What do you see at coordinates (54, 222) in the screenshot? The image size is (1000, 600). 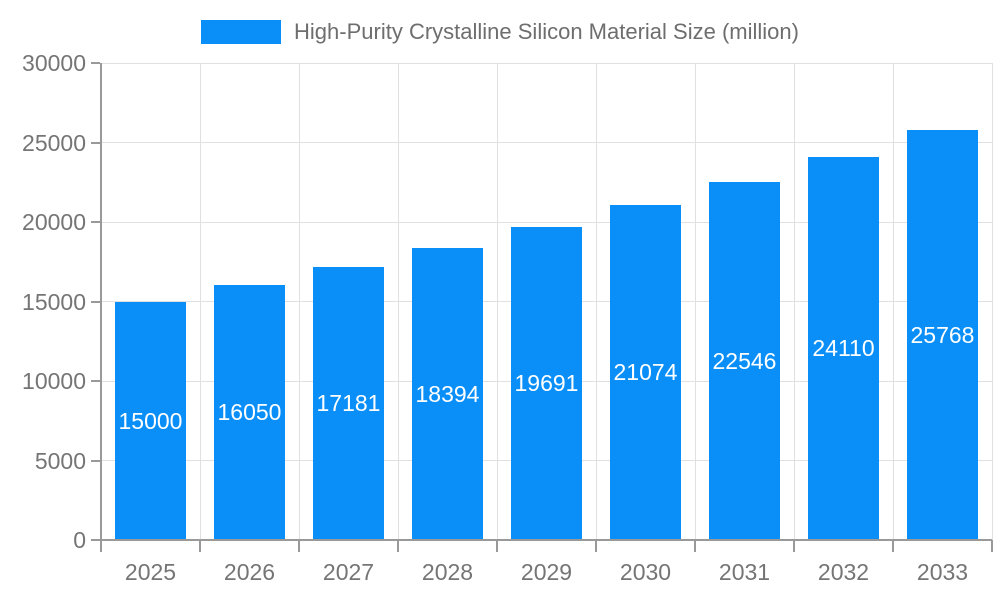 I see `y-axis-tick-label: 20000` at bounding box center [54, 222].